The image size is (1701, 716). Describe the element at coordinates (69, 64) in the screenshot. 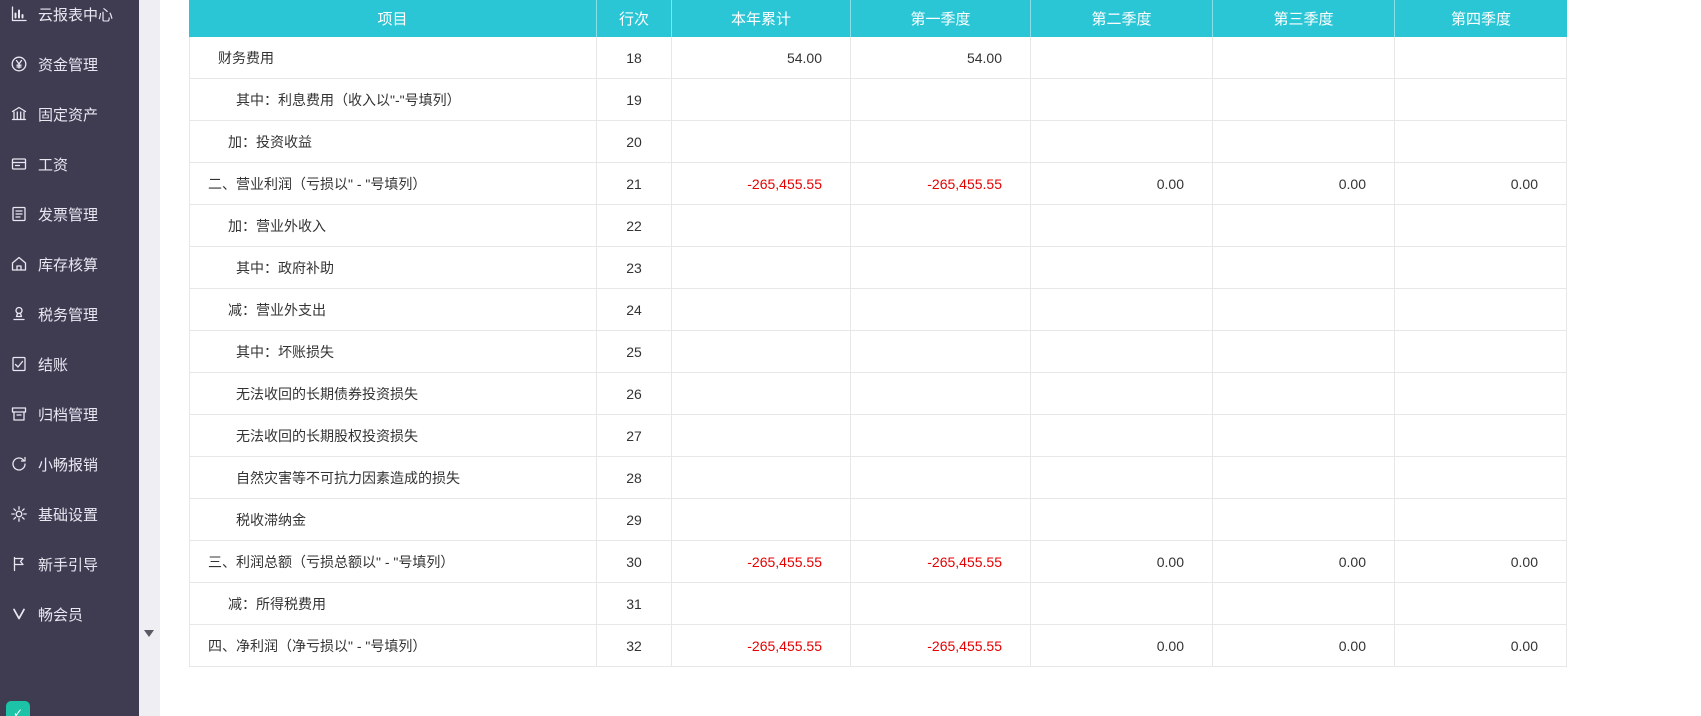

I see `sidebar-item-2: 资金管理` at that location.